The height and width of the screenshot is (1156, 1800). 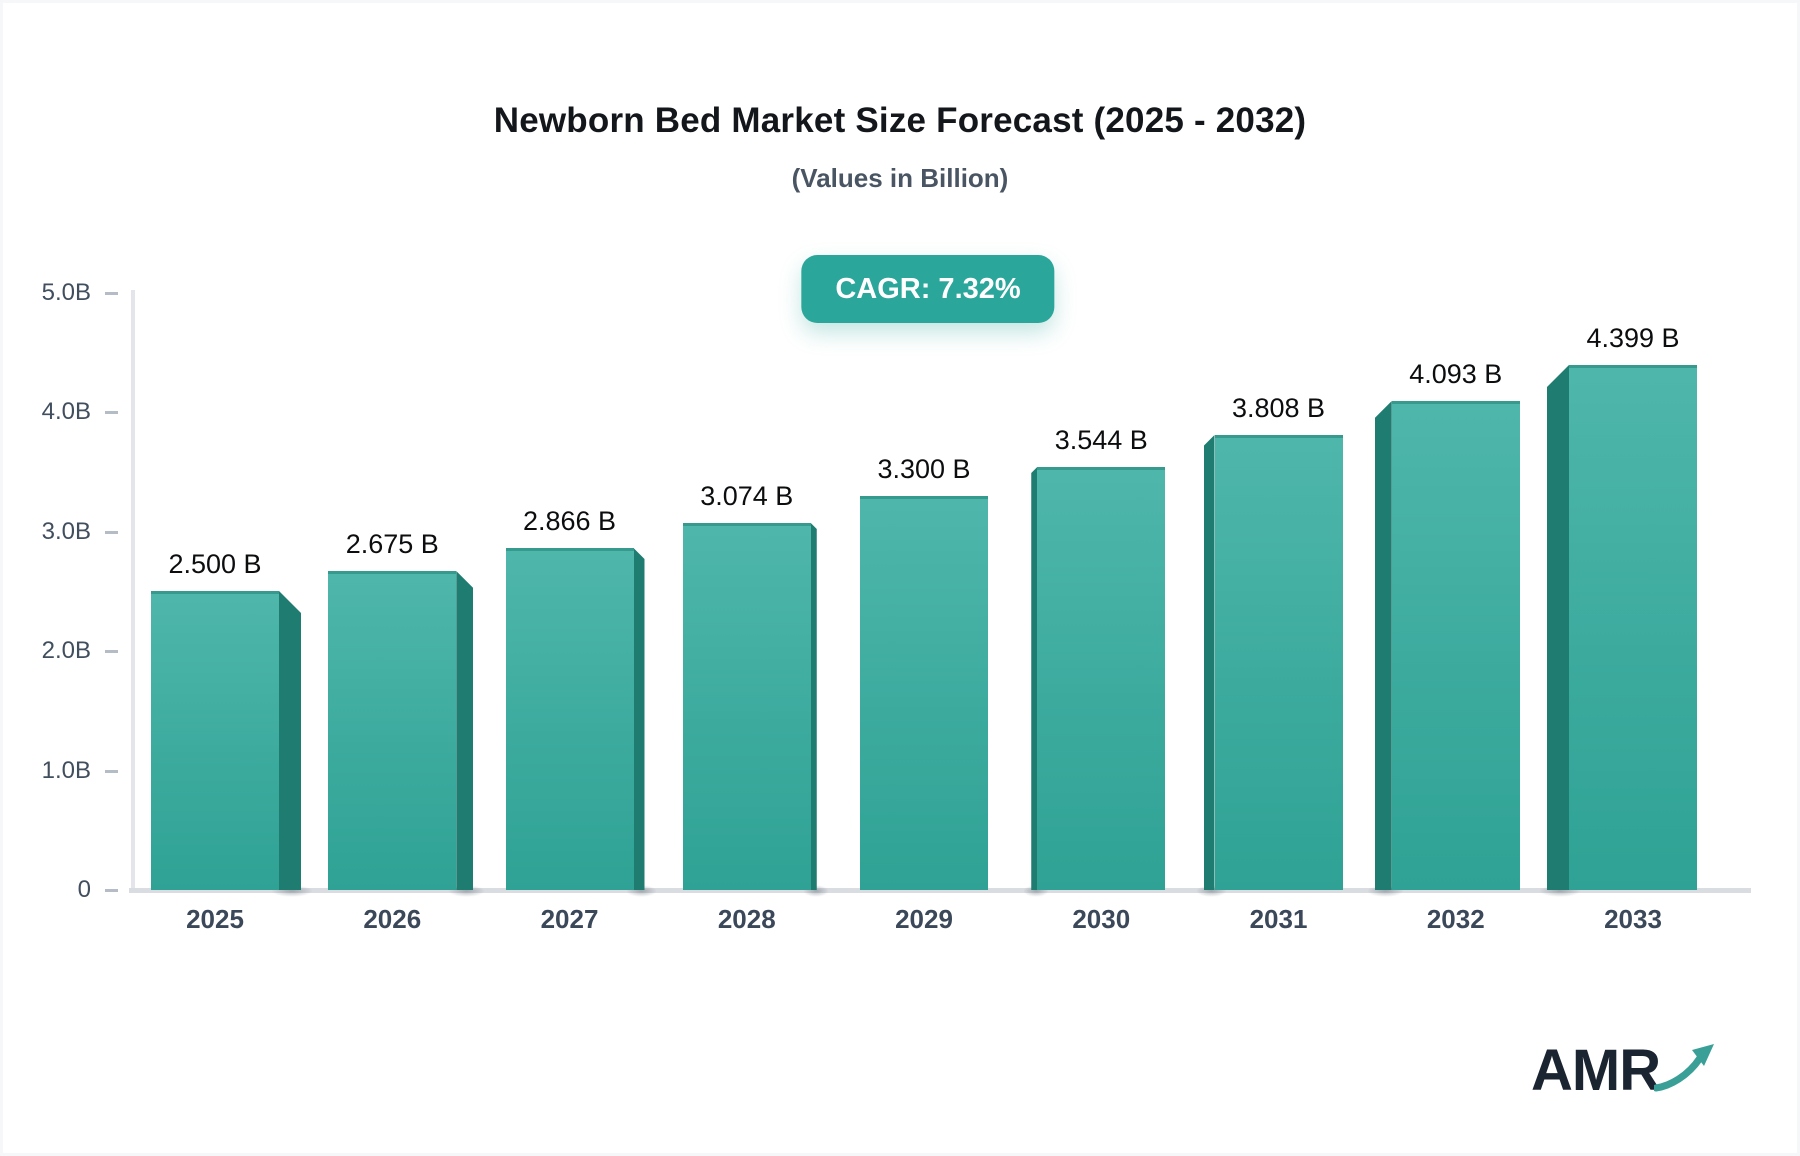 What do you see at coordinates (392, 730) in the screenshot?
I see `bar-2026` at bounding box center [392, 730].